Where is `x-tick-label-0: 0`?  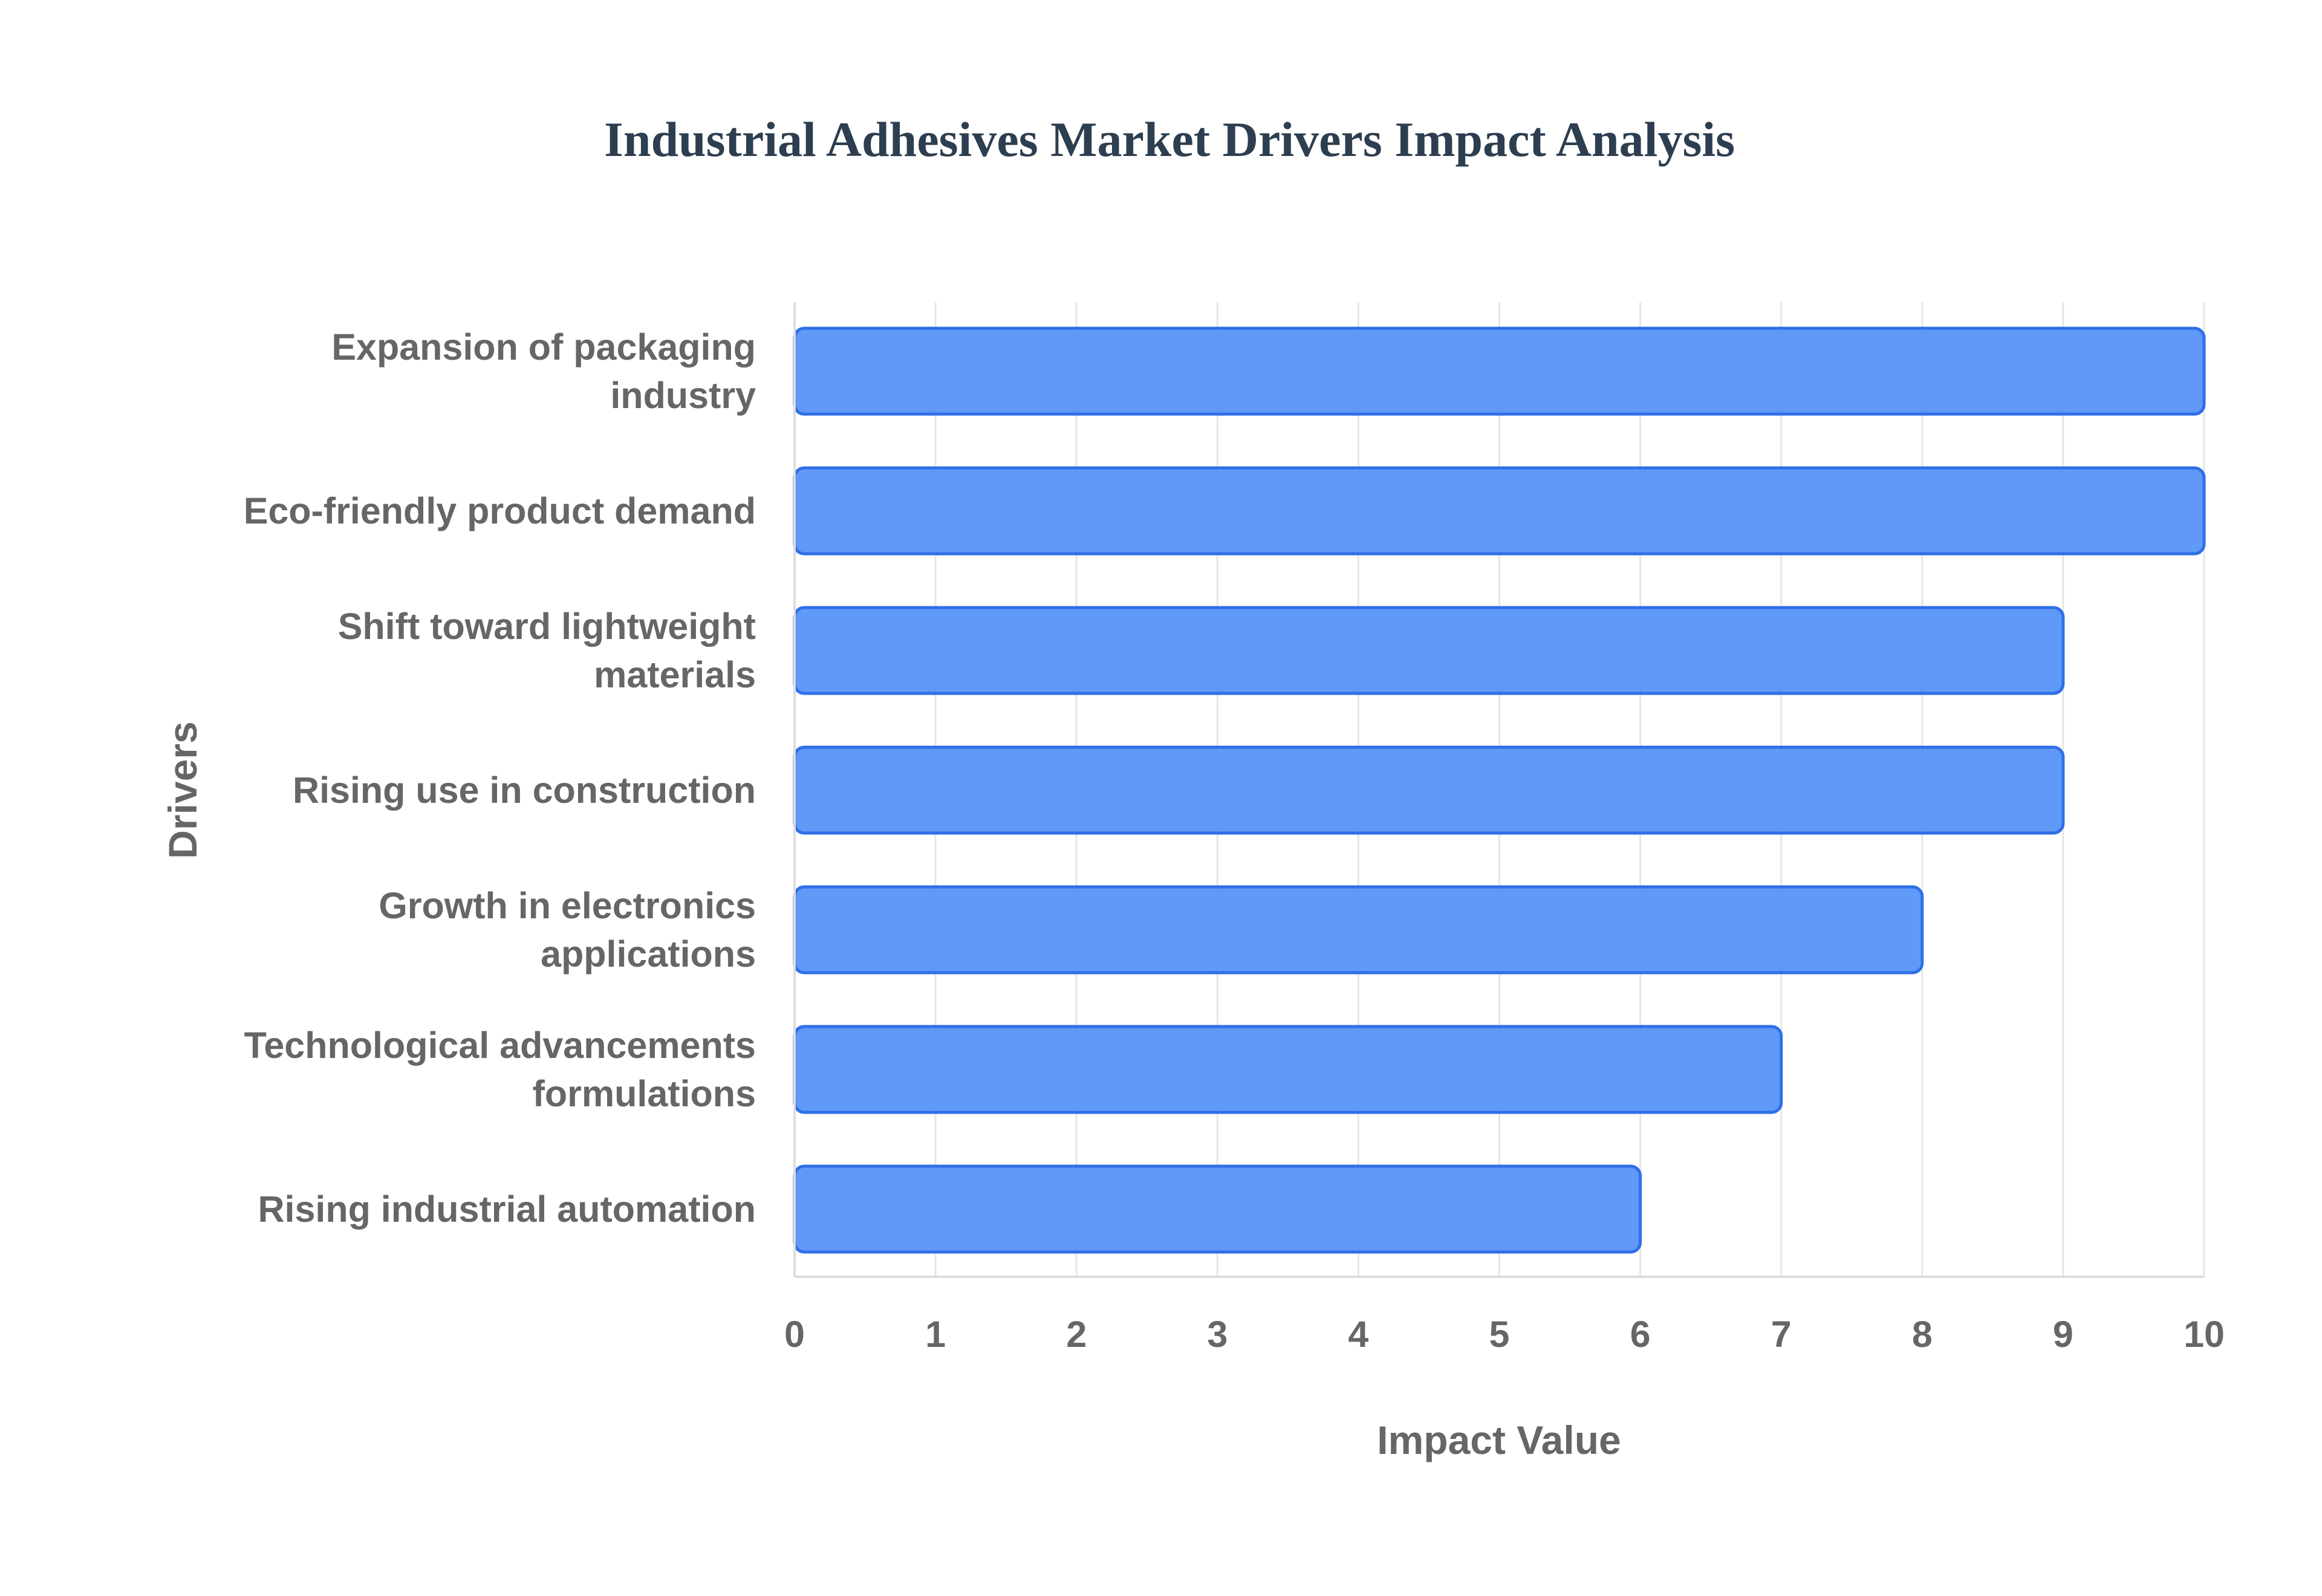
x-tick-label-0: 0 is located at coordinates (795, 1334).